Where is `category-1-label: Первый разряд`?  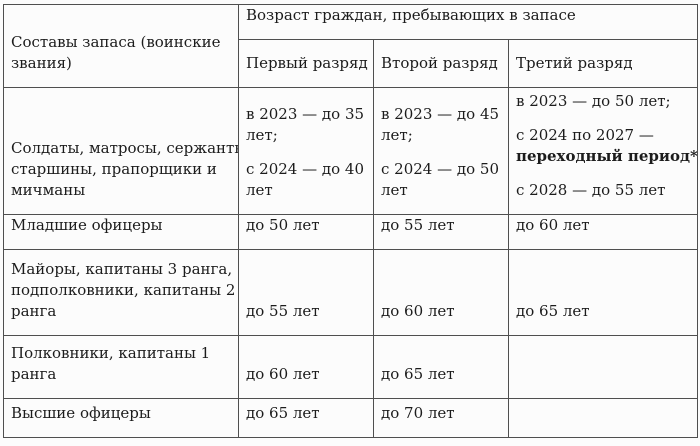
category-1-label: Первый разряд is located at coordinates (307, 63).